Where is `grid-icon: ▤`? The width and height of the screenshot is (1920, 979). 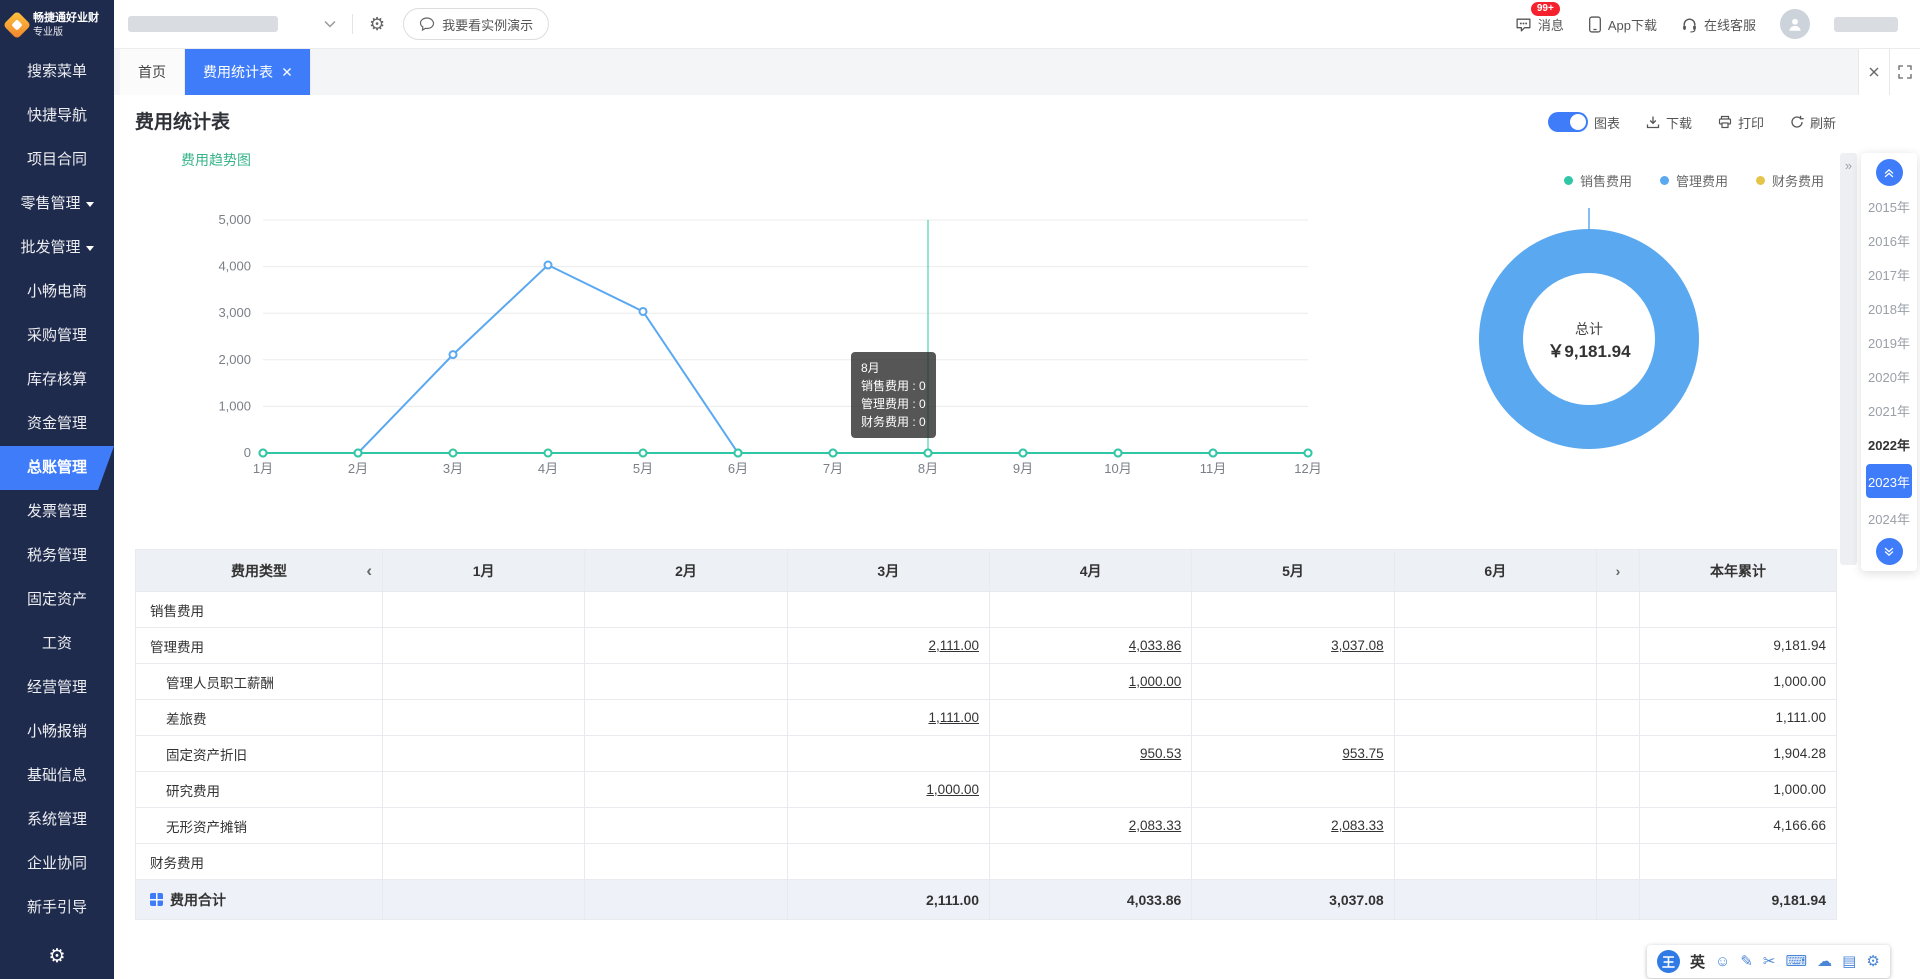
grid-icon: ▤ is located at coordinates (1849, 961).